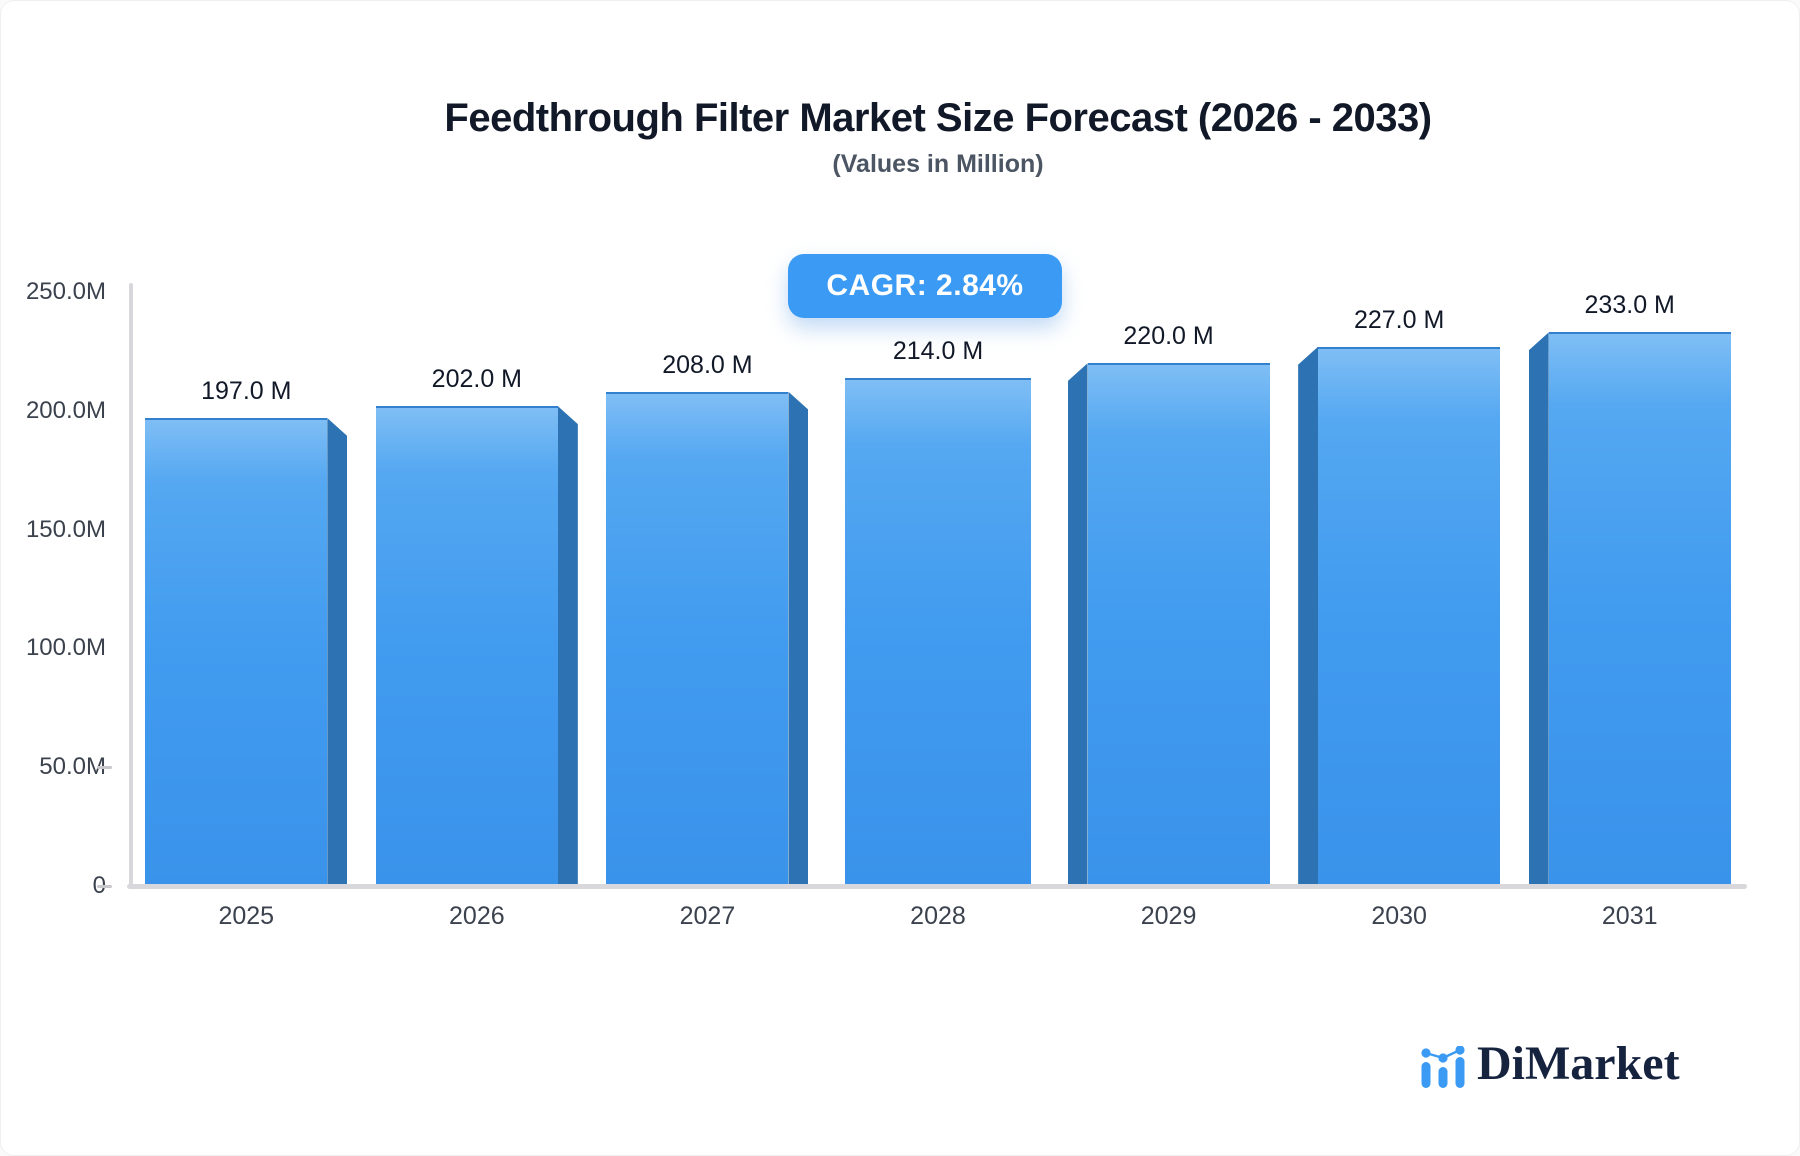  What do you see at coordinates (938, 164) in the screenshot?
I see `chart-subtitle: (Values in Million)` at bounding box center [938, 164].